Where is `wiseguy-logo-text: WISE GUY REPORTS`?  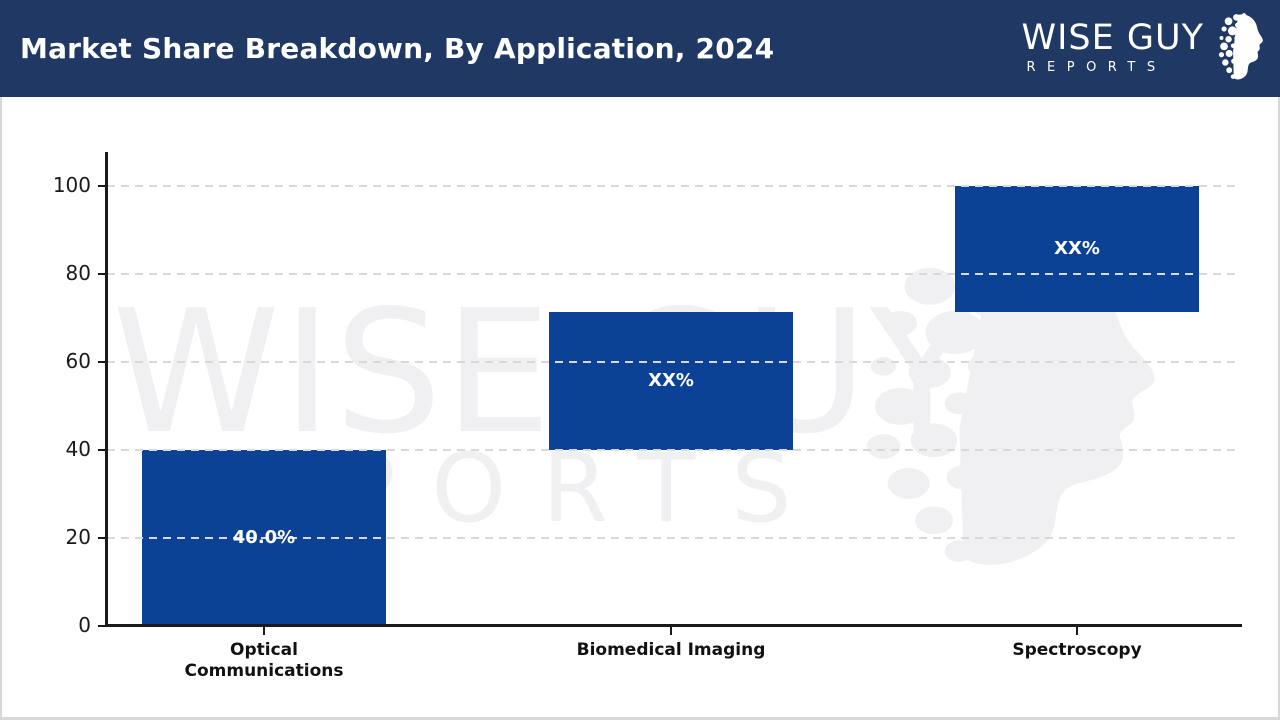 wiseguy-logo-text: WISE GUY REPORTS is located at coordinates (1112, 47).